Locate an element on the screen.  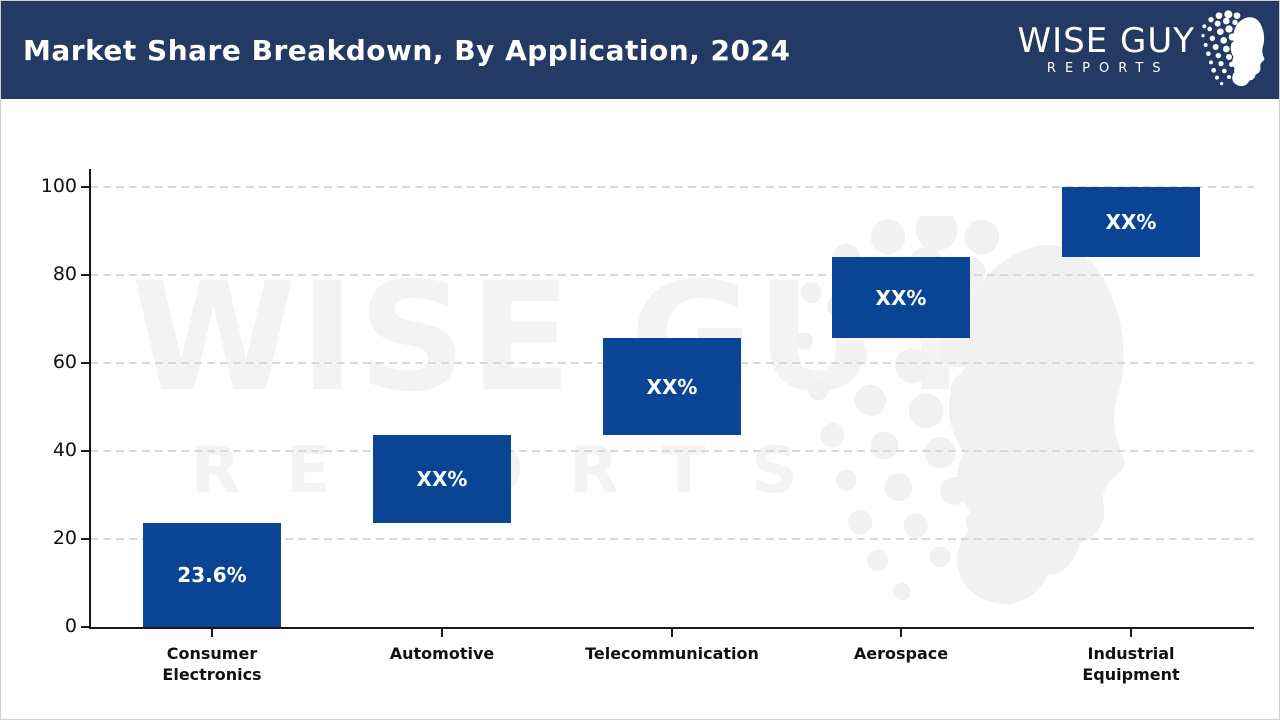
category-label-line: Electronics is located at coordinates (212, 675).